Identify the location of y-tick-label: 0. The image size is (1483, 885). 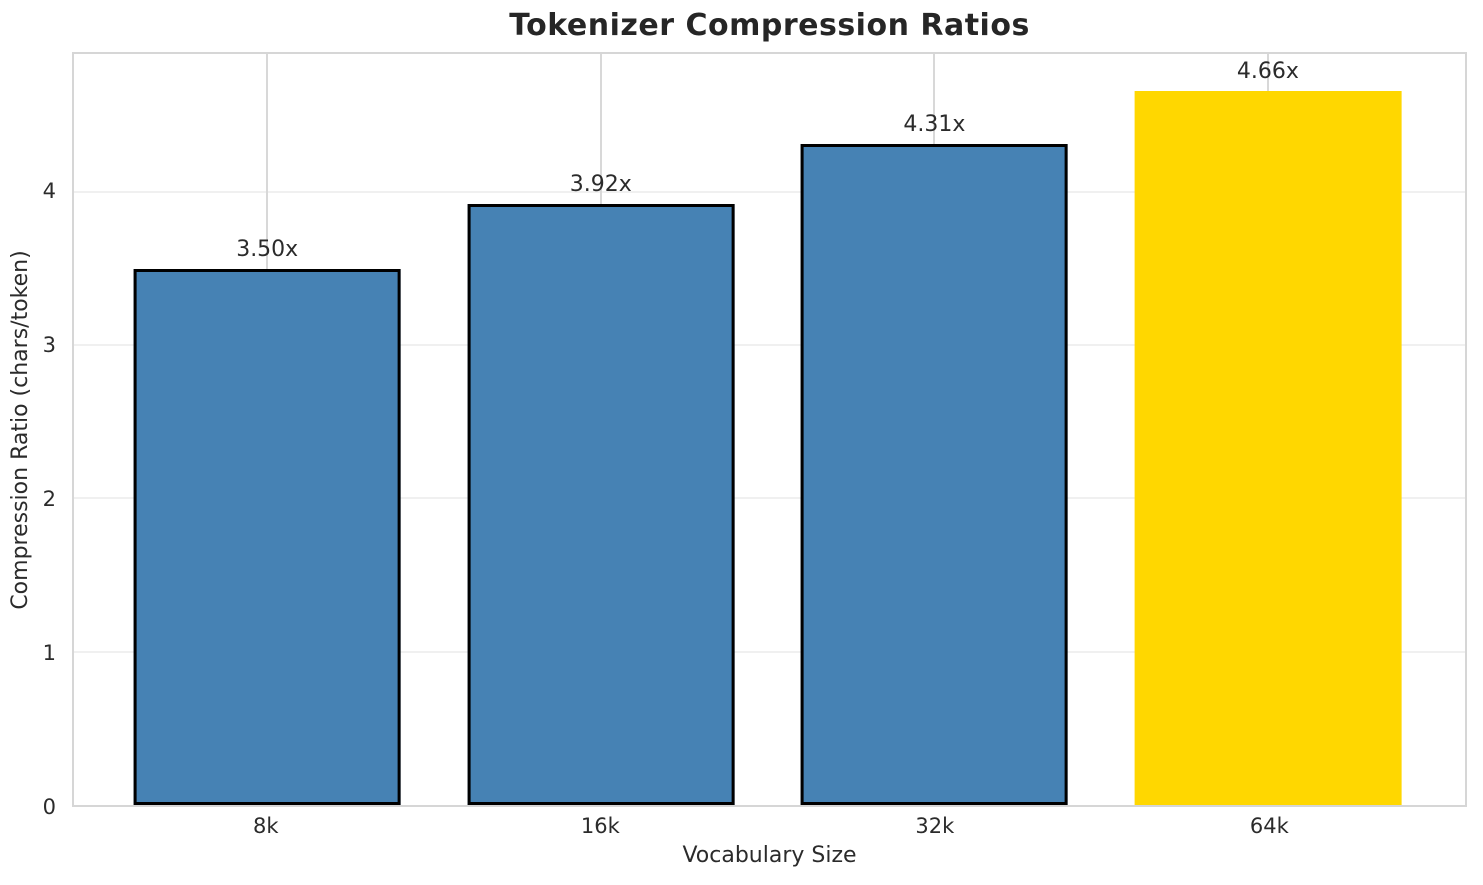
(49, 807).